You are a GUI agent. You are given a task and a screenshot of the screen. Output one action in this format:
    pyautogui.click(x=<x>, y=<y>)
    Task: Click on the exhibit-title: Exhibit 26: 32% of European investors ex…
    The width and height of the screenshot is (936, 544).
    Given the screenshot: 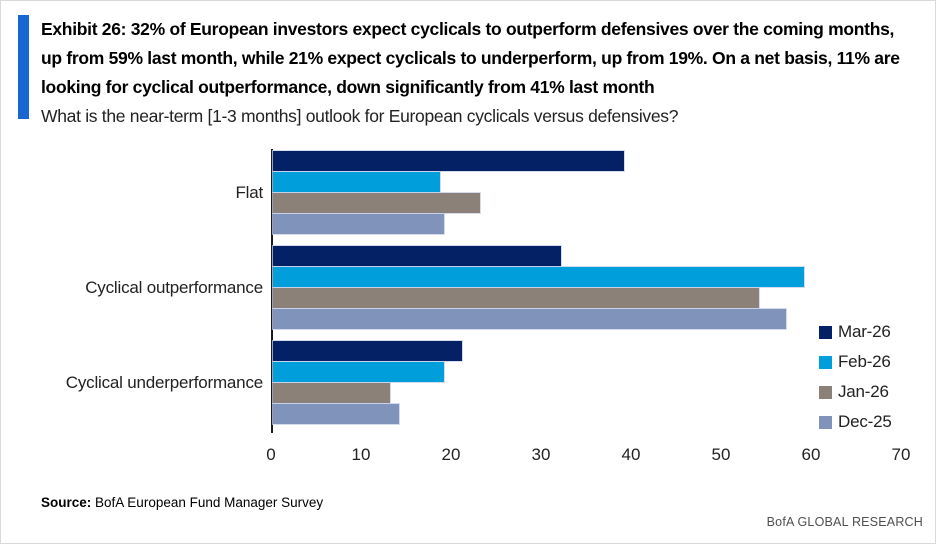 What is the action you would take?
    pyautogui.click(x=470, y=58)
    